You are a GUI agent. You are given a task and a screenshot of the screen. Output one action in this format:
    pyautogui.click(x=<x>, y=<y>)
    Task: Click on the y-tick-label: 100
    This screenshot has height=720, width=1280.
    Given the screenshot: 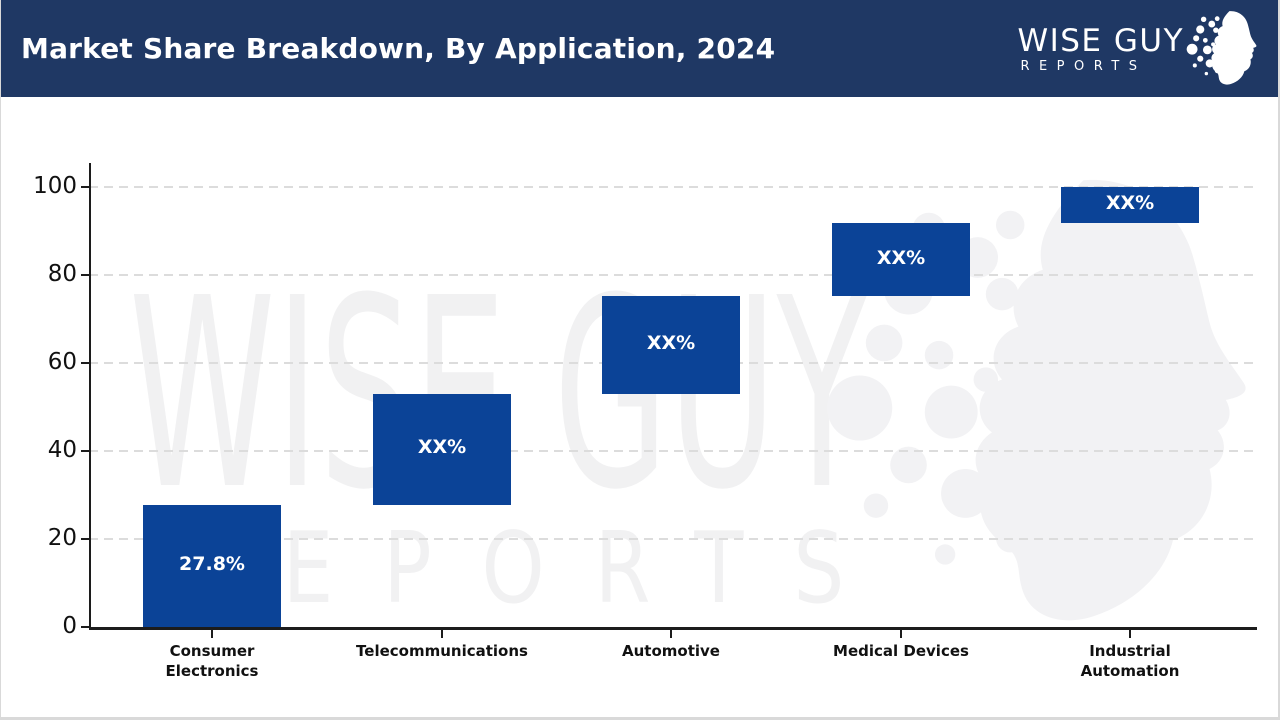 What is the action you would take?
    pyautogui.click(x=55, y=186)
    